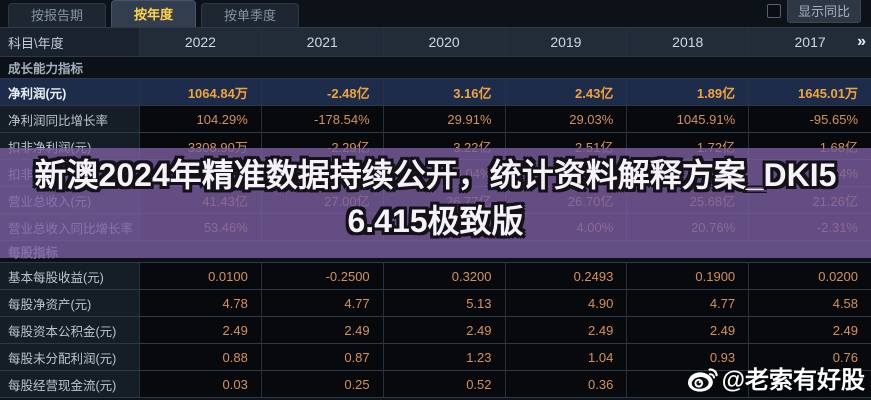 This screenshot has width=871, height=400. What do you see at coordinates (201, 276) in the screenshot?
I see `cell: 0.0100` at bounding box center [201, 276].